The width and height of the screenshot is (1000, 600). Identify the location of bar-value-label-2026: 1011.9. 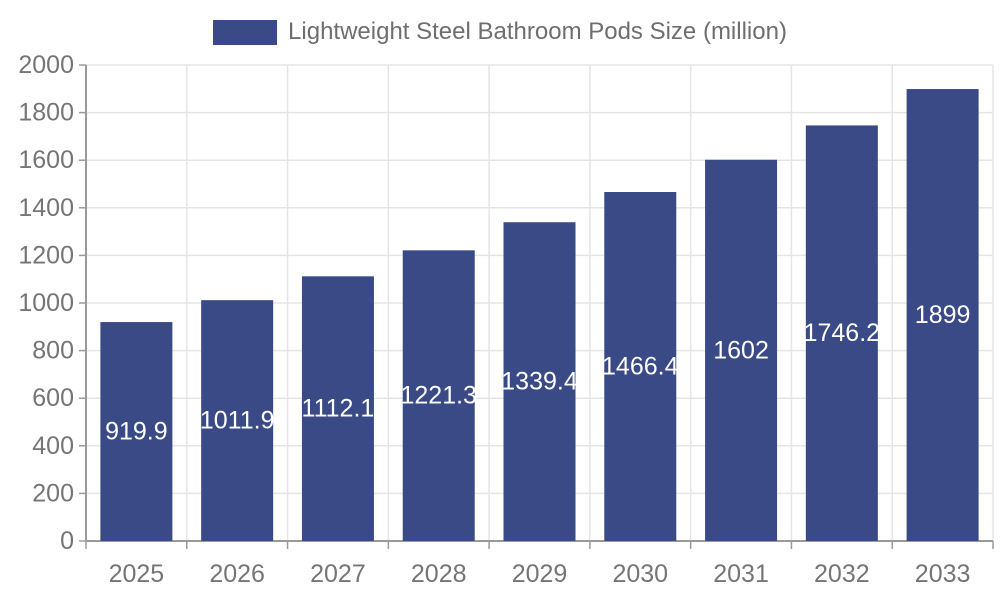
(237, 421).